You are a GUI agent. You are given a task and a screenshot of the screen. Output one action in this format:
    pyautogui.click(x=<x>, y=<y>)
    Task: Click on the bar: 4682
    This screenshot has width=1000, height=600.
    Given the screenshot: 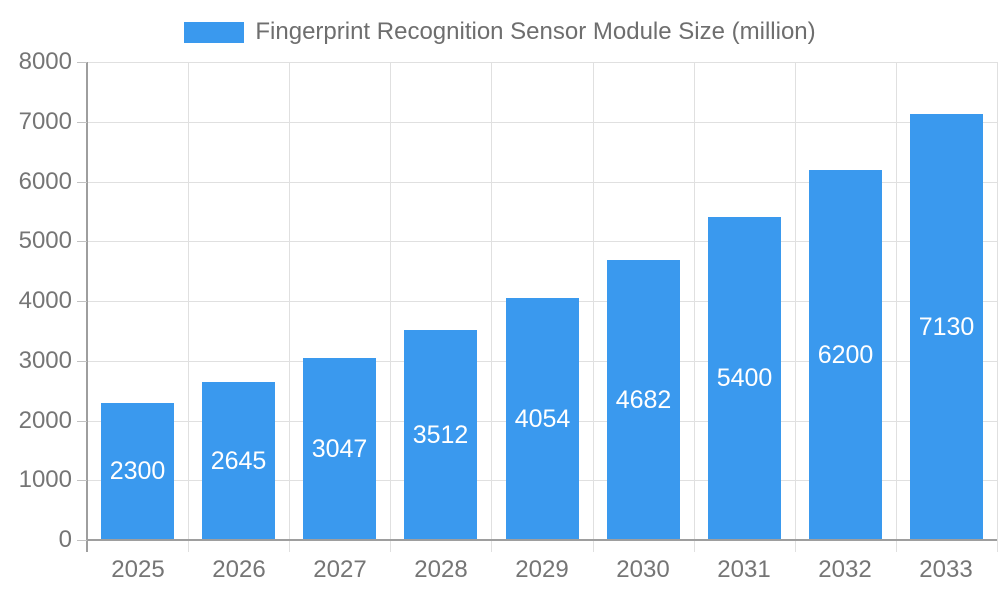 What is the action you would take?
    pyautogui.click(x=643, y=400)
    